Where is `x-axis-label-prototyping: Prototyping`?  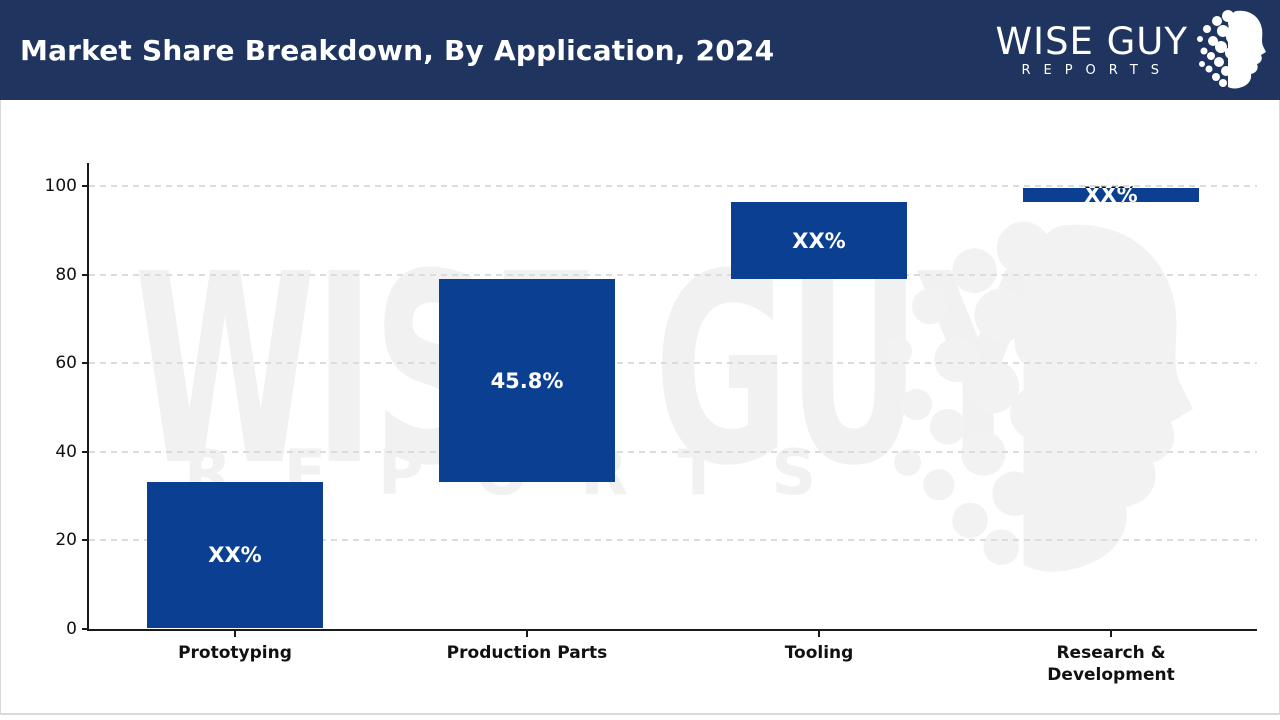 x-axis-label-prototyping: Prototyping is located at coordinates (235, 652).